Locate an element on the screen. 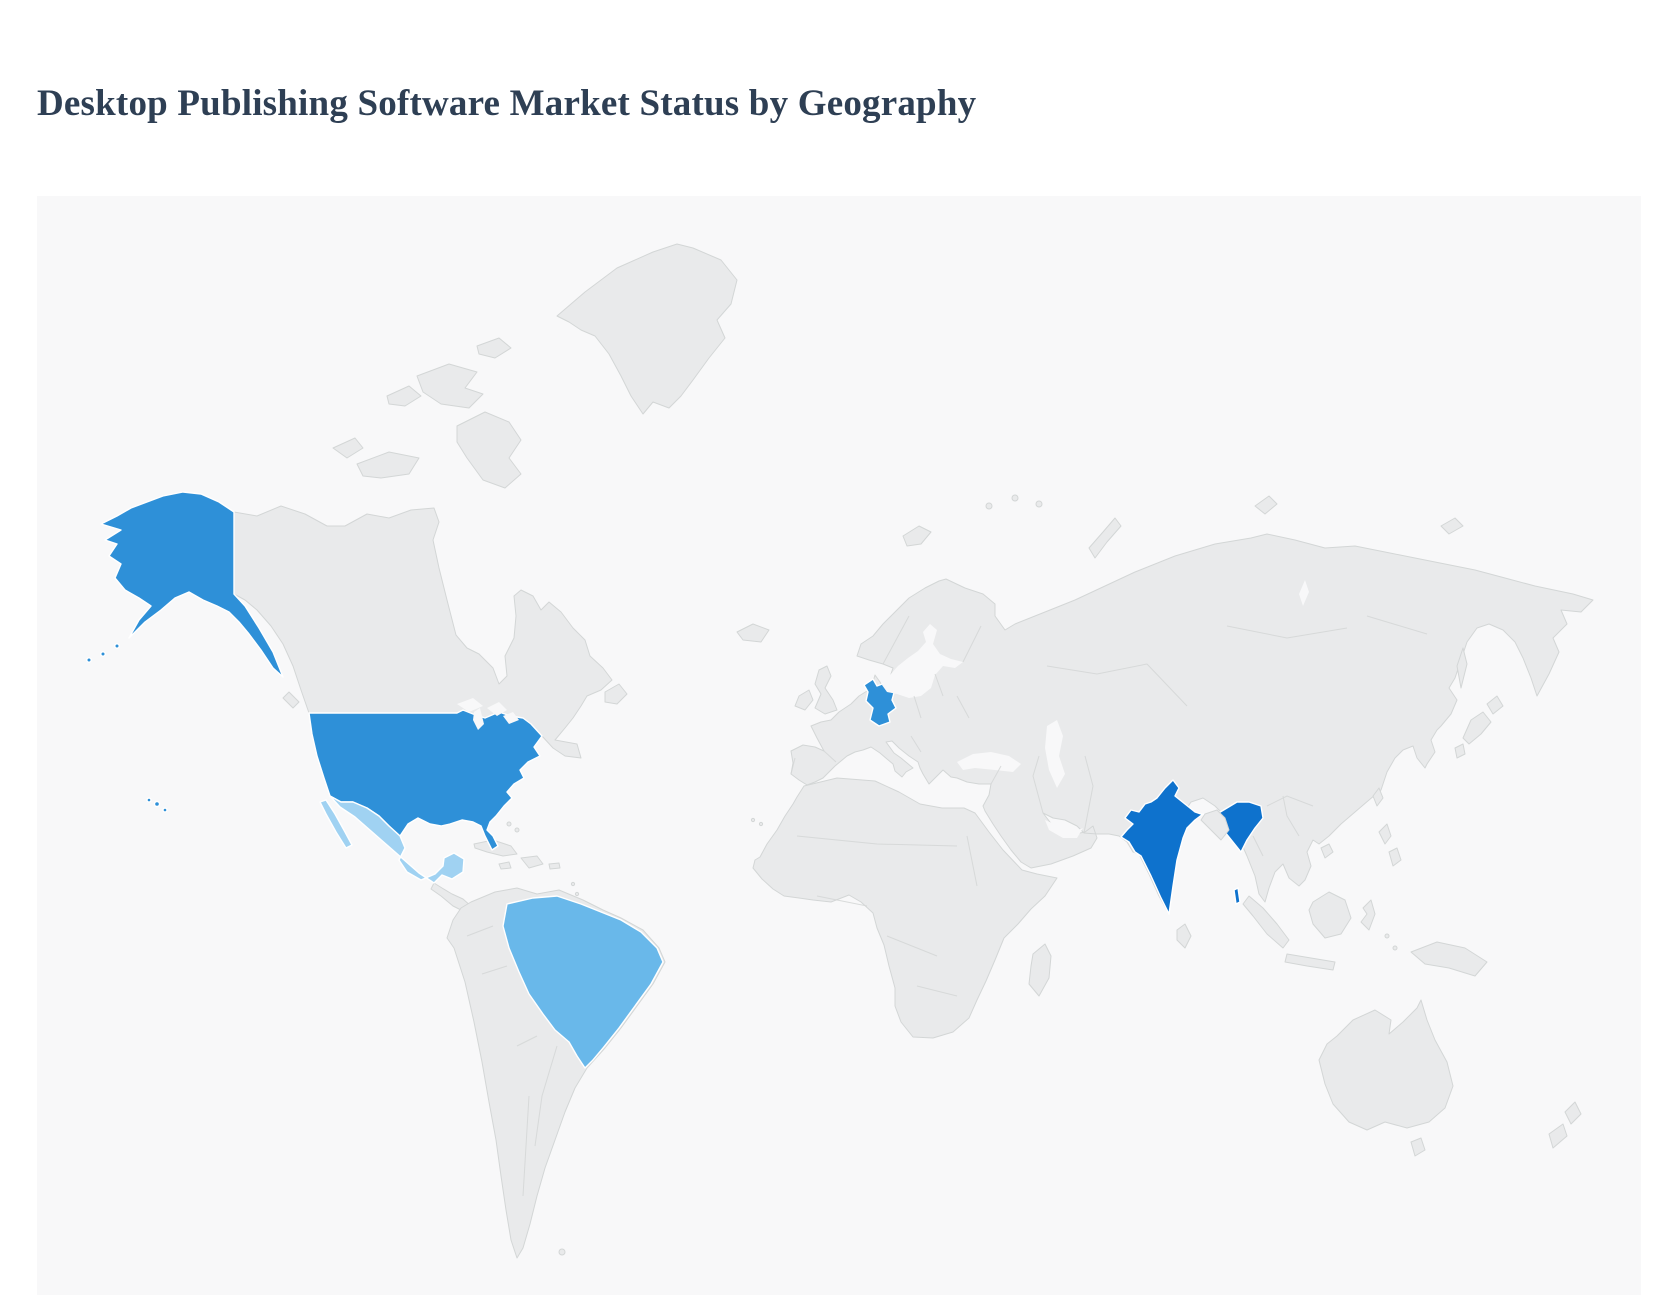 Image resolution: width=1680 pixels, height=1304 pixels. landmass-greenland is located at coordinates (647, 329).